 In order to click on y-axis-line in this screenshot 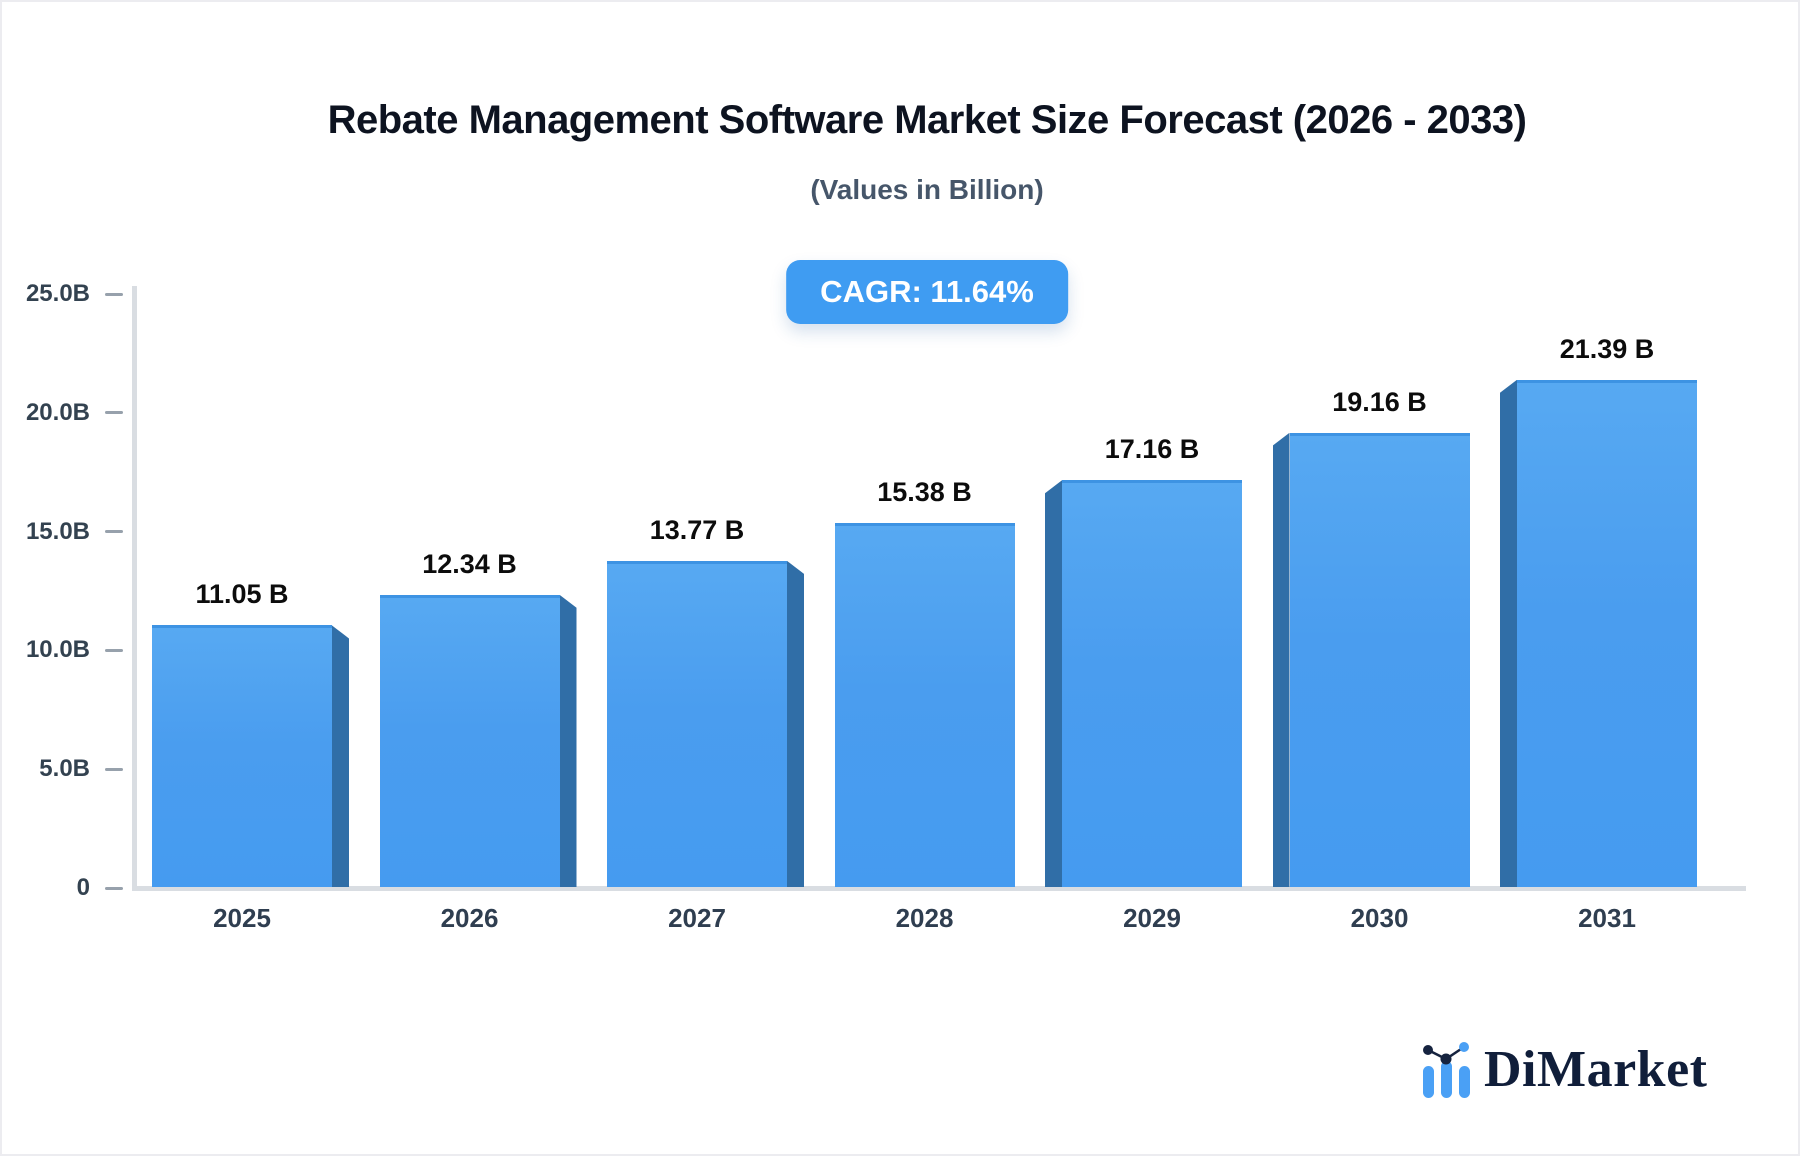, I will do `click(134, 588)`.